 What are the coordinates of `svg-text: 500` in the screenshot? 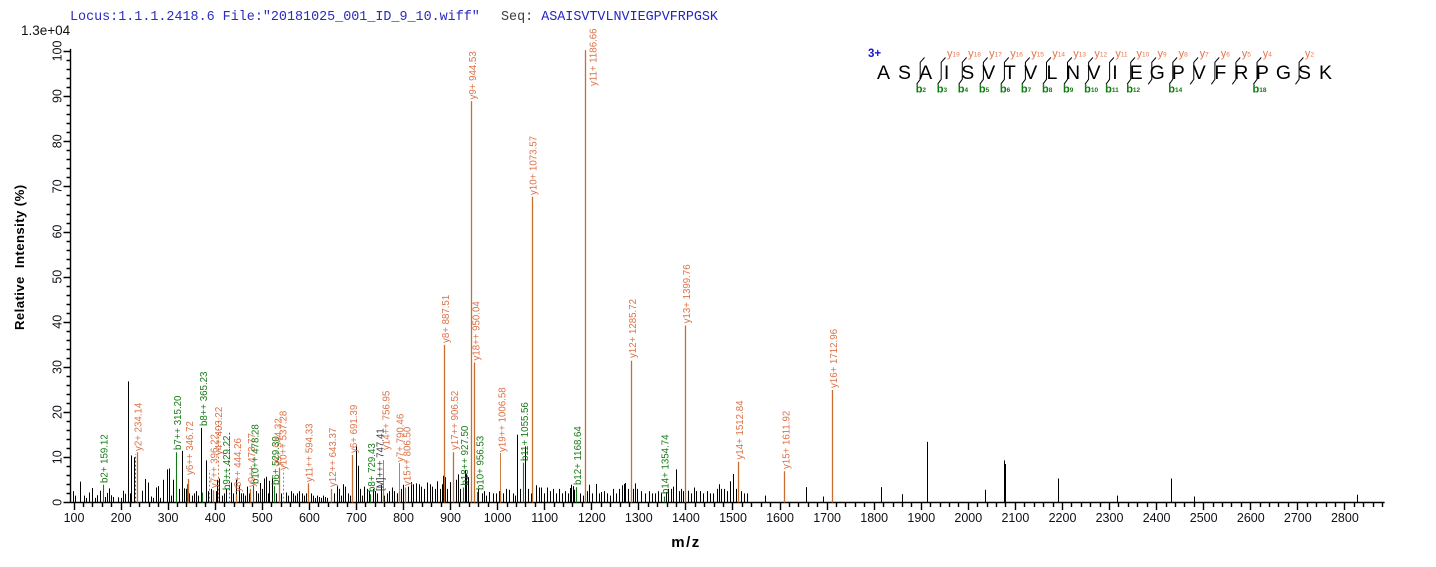 It's located at (262, 518).